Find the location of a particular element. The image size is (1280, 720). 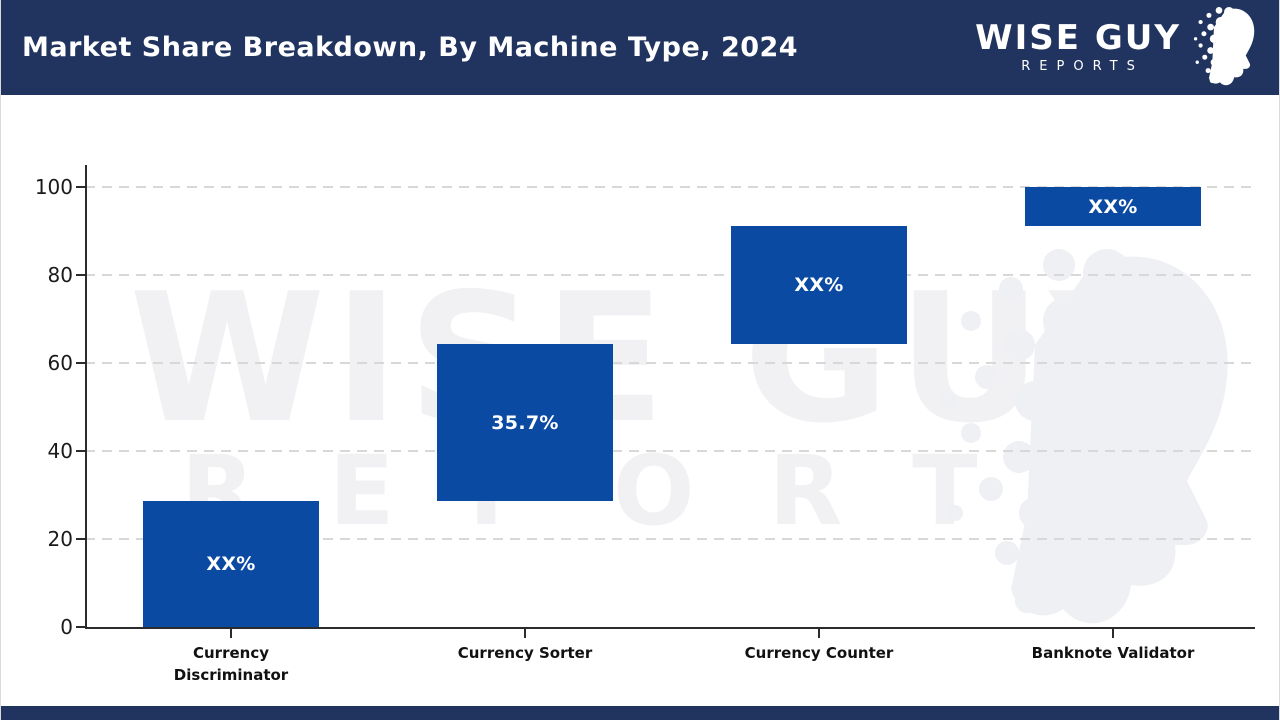

x-axis-category-label: Currency Discriminator is located at coordinates (231, 664).